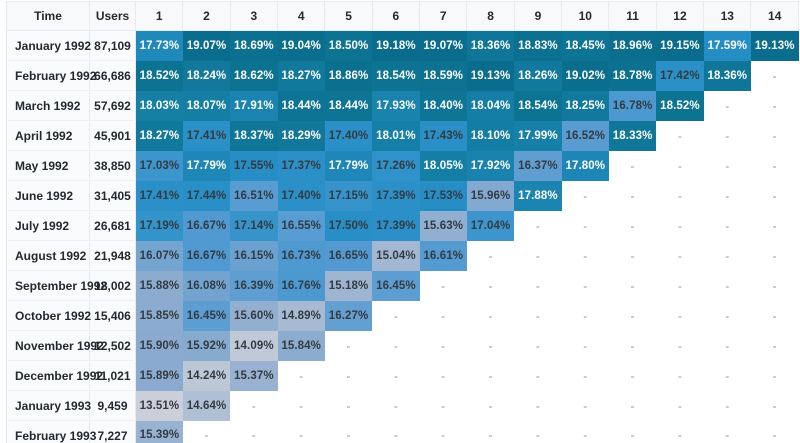 The image size is (800, 443). What do you see at coordinates (56, 285) in the screenshot?
I see `cohort-month-label: September 1992` at bounding box center [56, 285].